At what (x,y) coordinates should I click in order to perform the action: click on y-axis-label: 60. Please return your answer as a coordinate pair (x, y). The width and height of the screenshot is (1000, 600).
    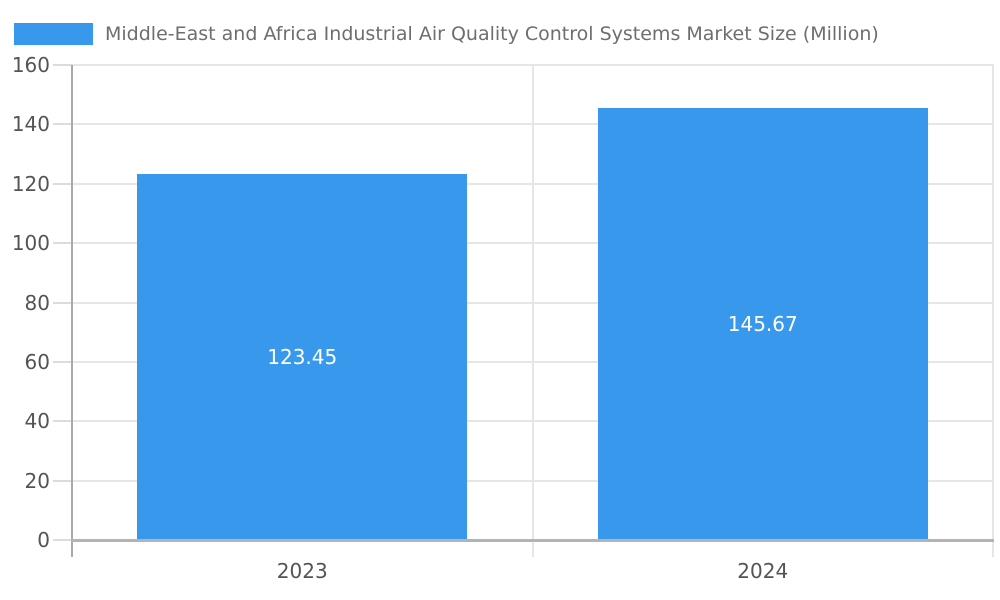
    Looking at the image, I should click on (37, 361).